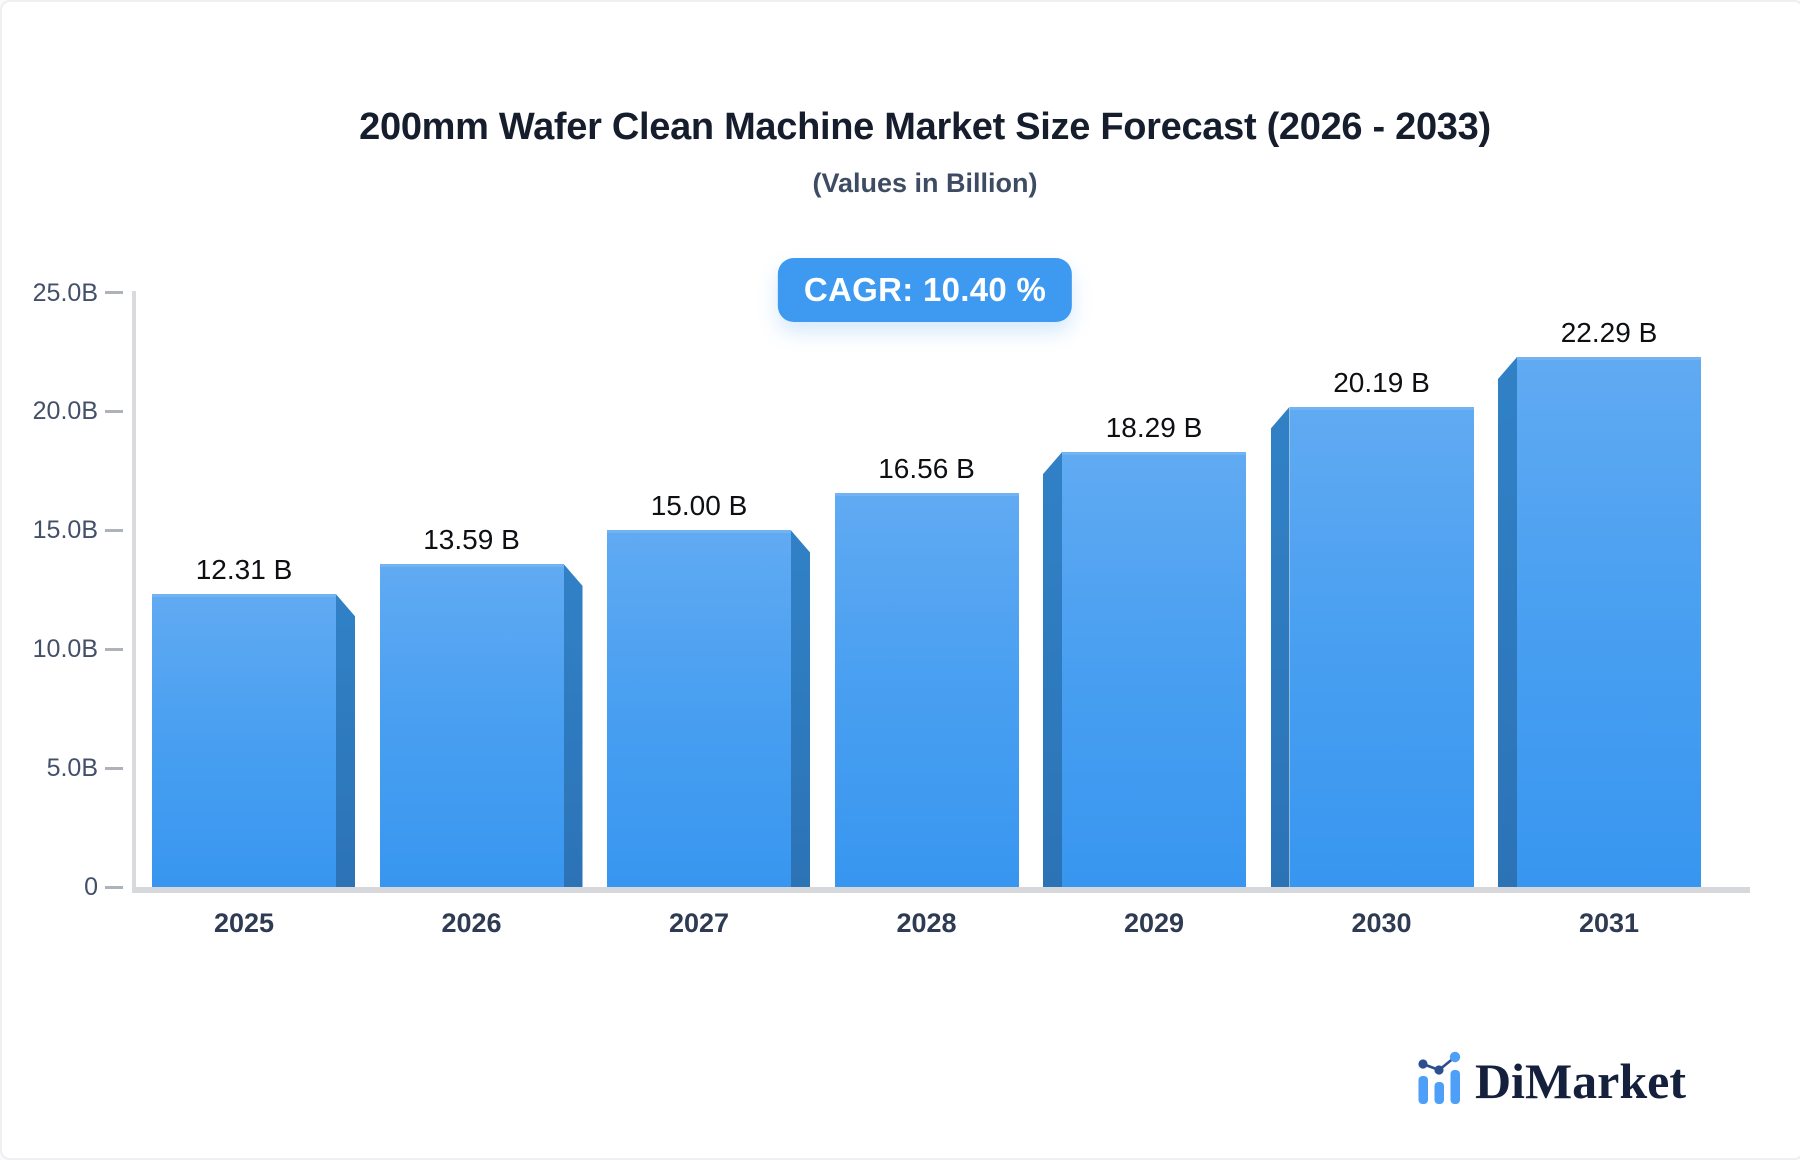 The height and width of the screenshot is (1160, 1800). I want to click on bar-2030, so click(1372, 646).